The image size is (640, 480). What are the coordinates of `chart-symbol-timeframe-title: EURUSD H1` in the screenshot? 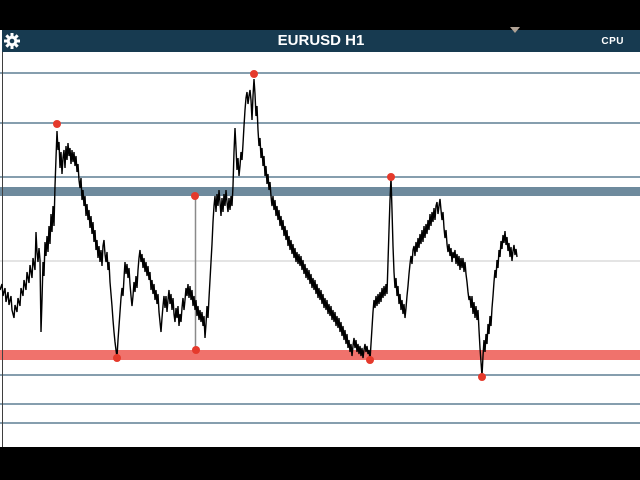 It's located at (321, 40).